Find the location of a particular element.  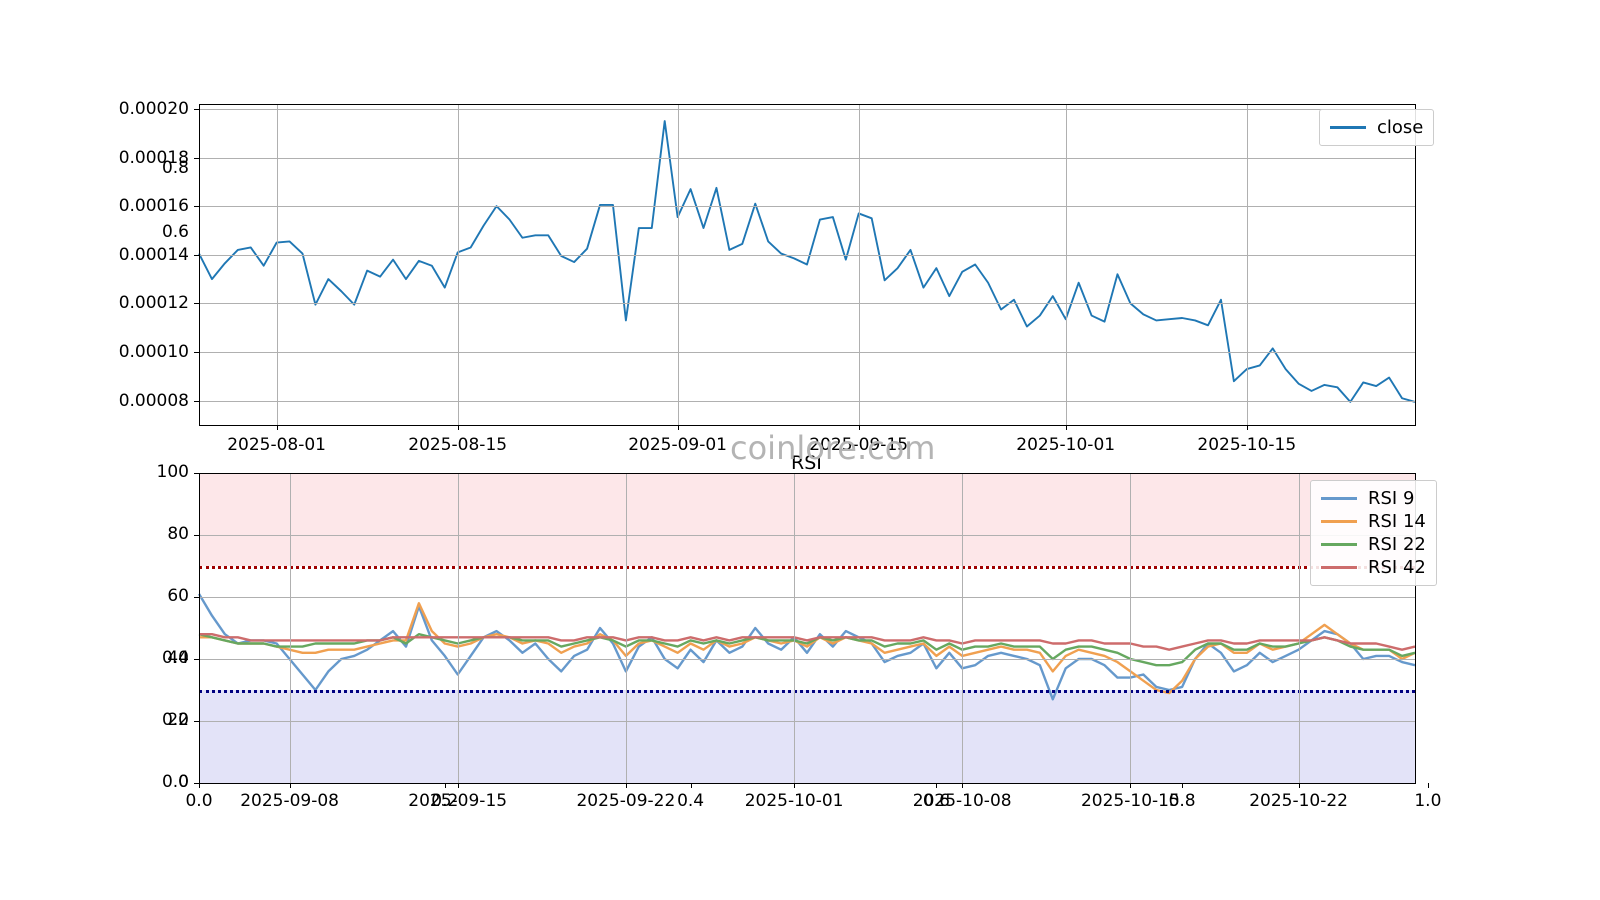

rsi-overlay-ytick-label: 0.2 is located at coordinates (175, 720).